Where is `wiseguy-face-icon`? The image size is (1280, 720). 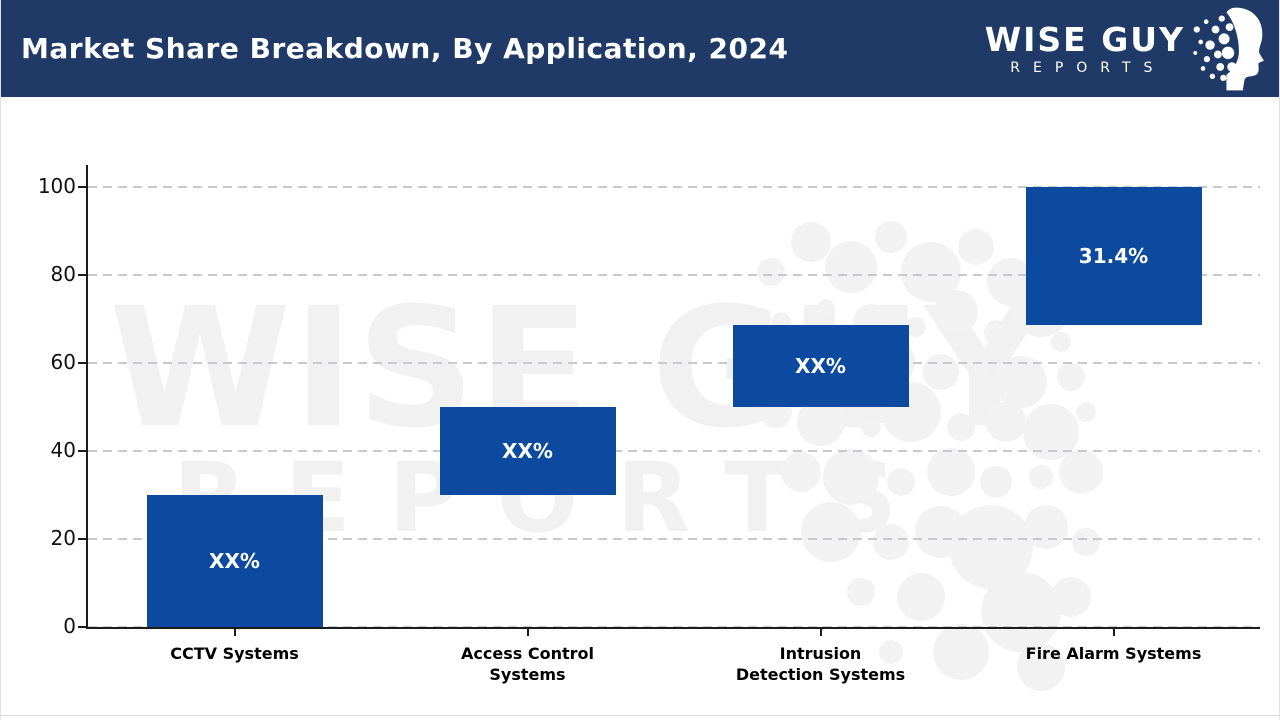 wiseguy-face-icon is located at coordinates (1228, 49).